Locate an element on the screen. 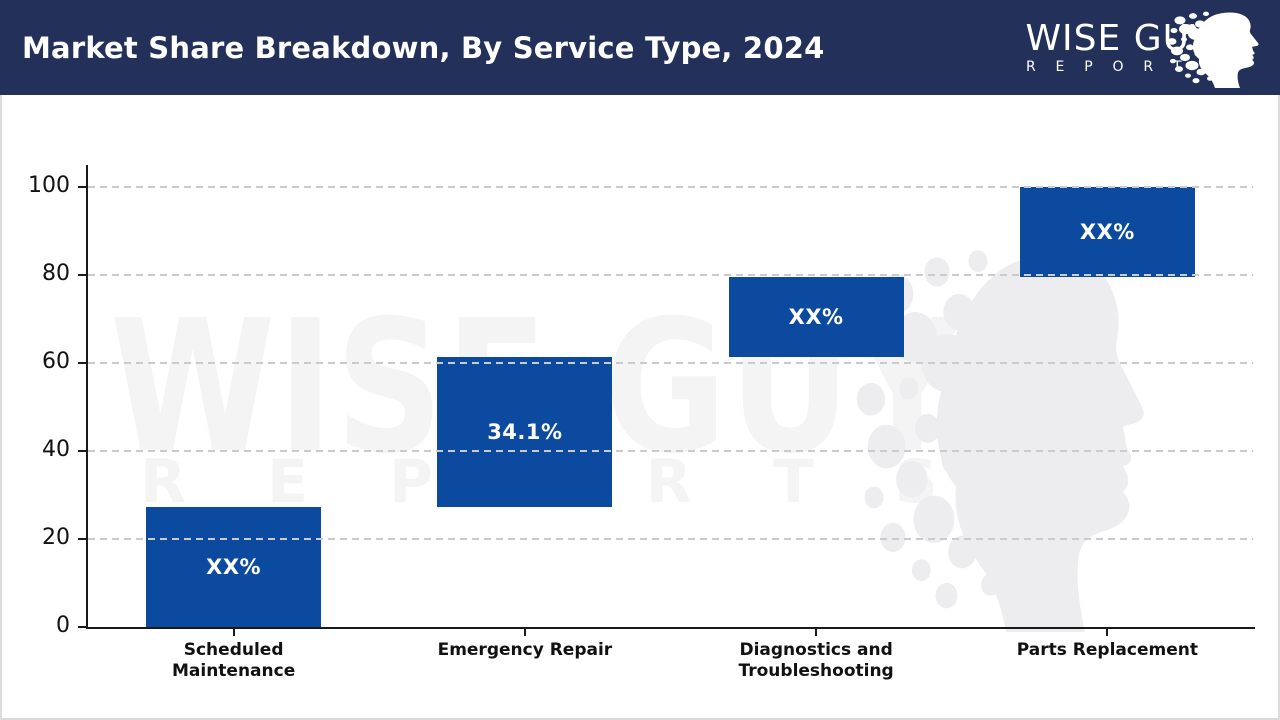 This screenshot has height=720, width=1280. y-axis-line is located at coordinates (87, 397).